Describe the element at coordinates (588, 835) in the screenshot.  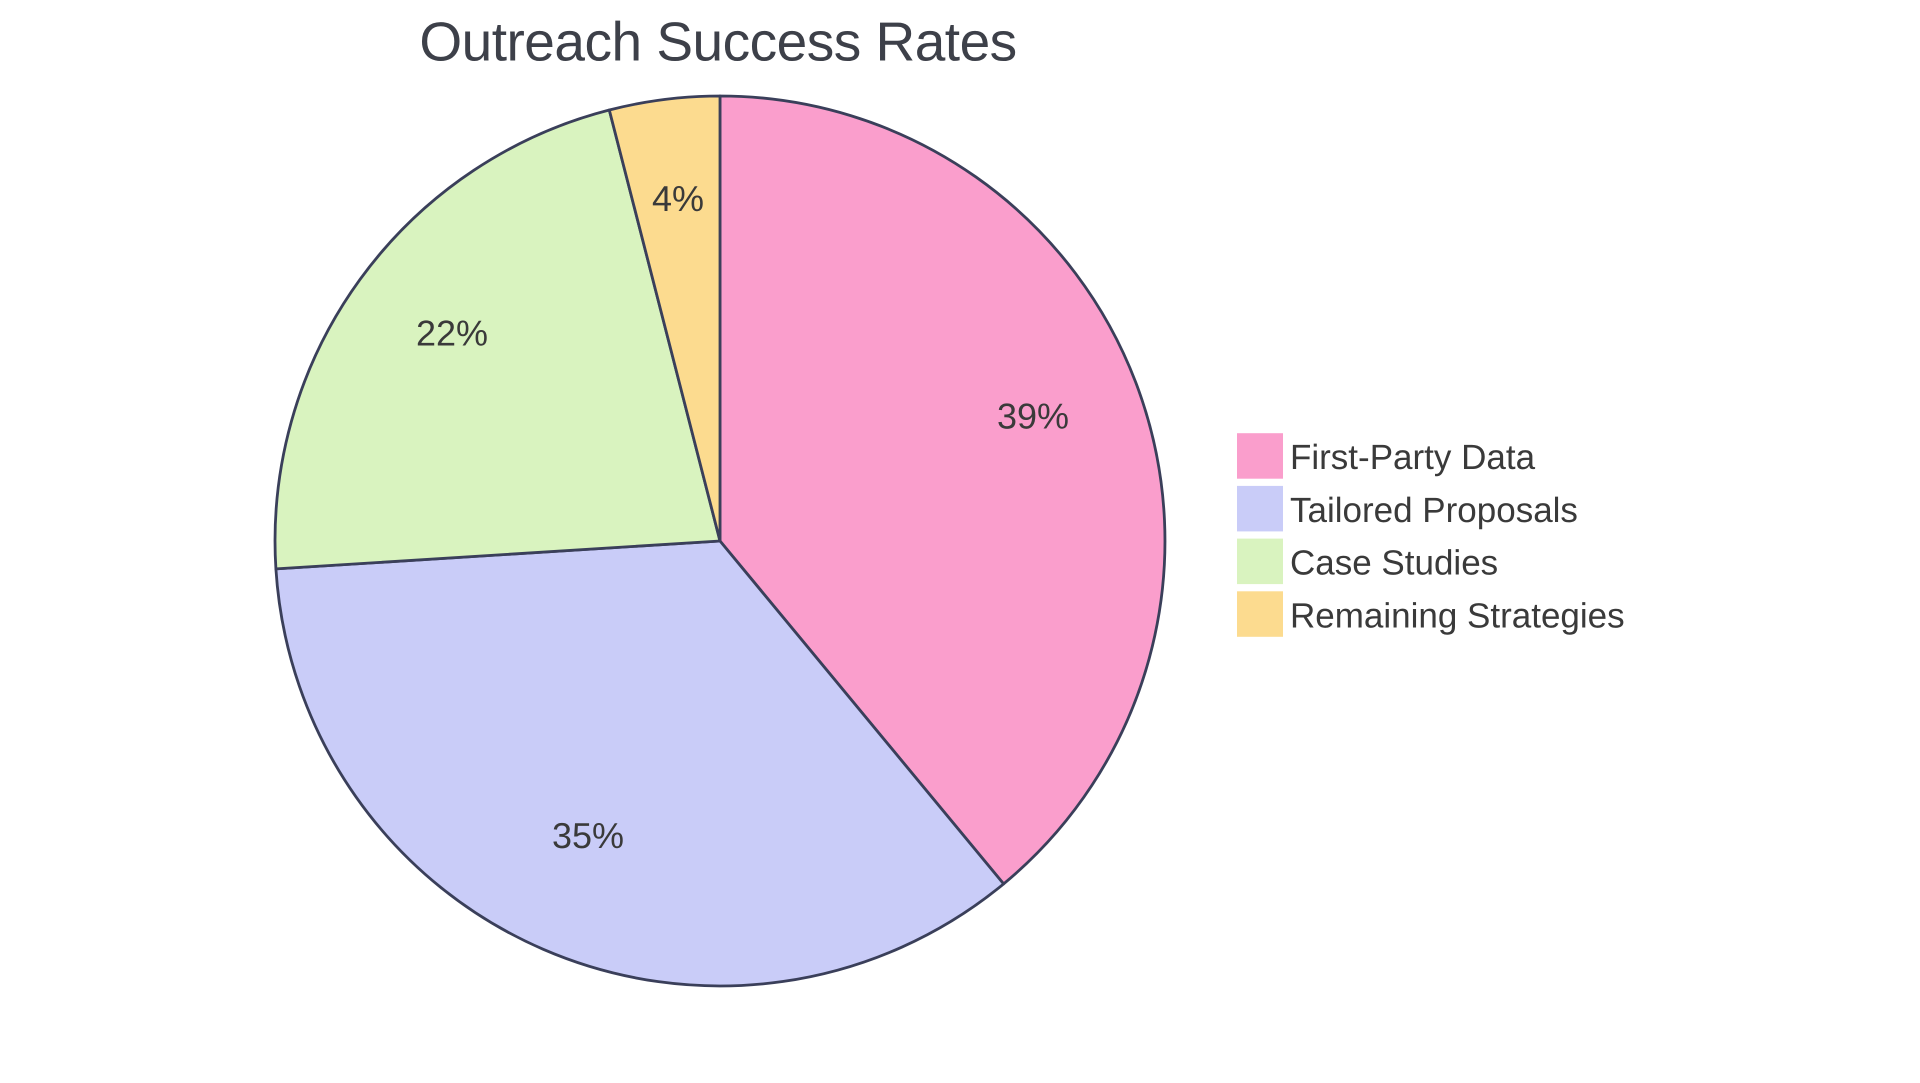
I see `svg-text: 35%` at that location.